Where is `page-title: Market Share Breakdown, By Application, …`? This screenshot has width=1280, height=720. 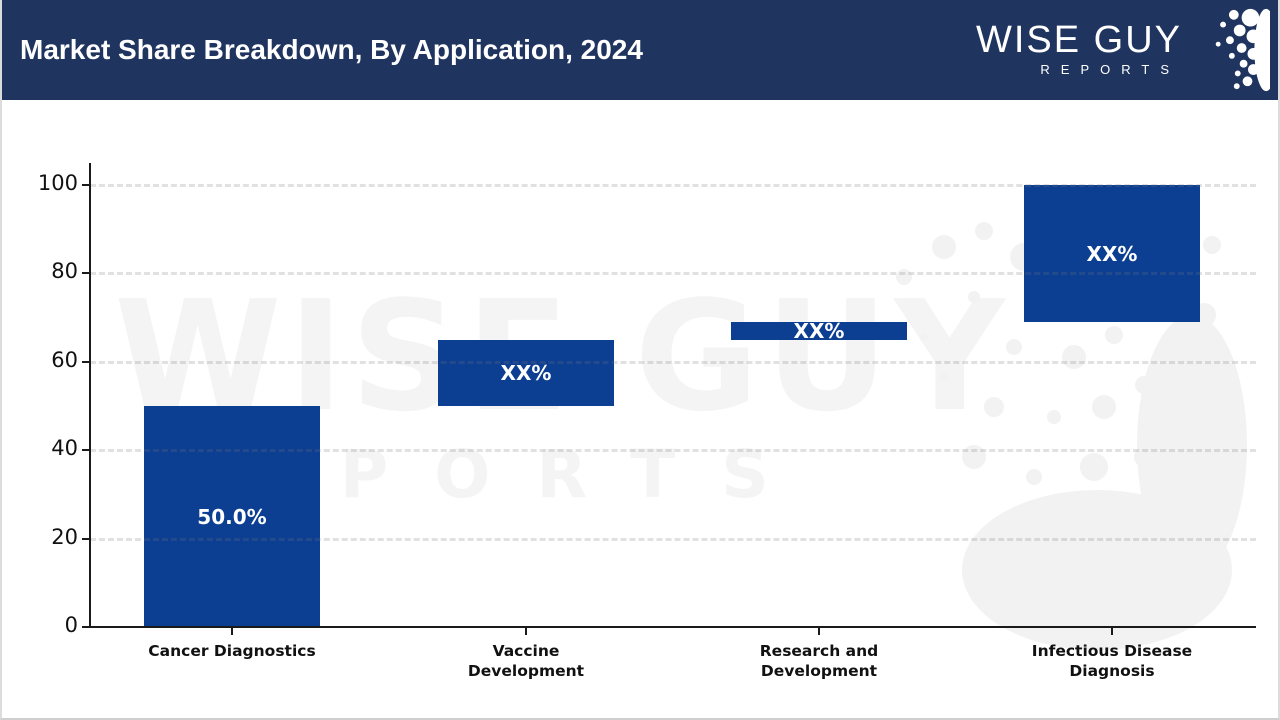
page-title: Market Share Breakdown, By Application, … is located at coordinates (331, 49).